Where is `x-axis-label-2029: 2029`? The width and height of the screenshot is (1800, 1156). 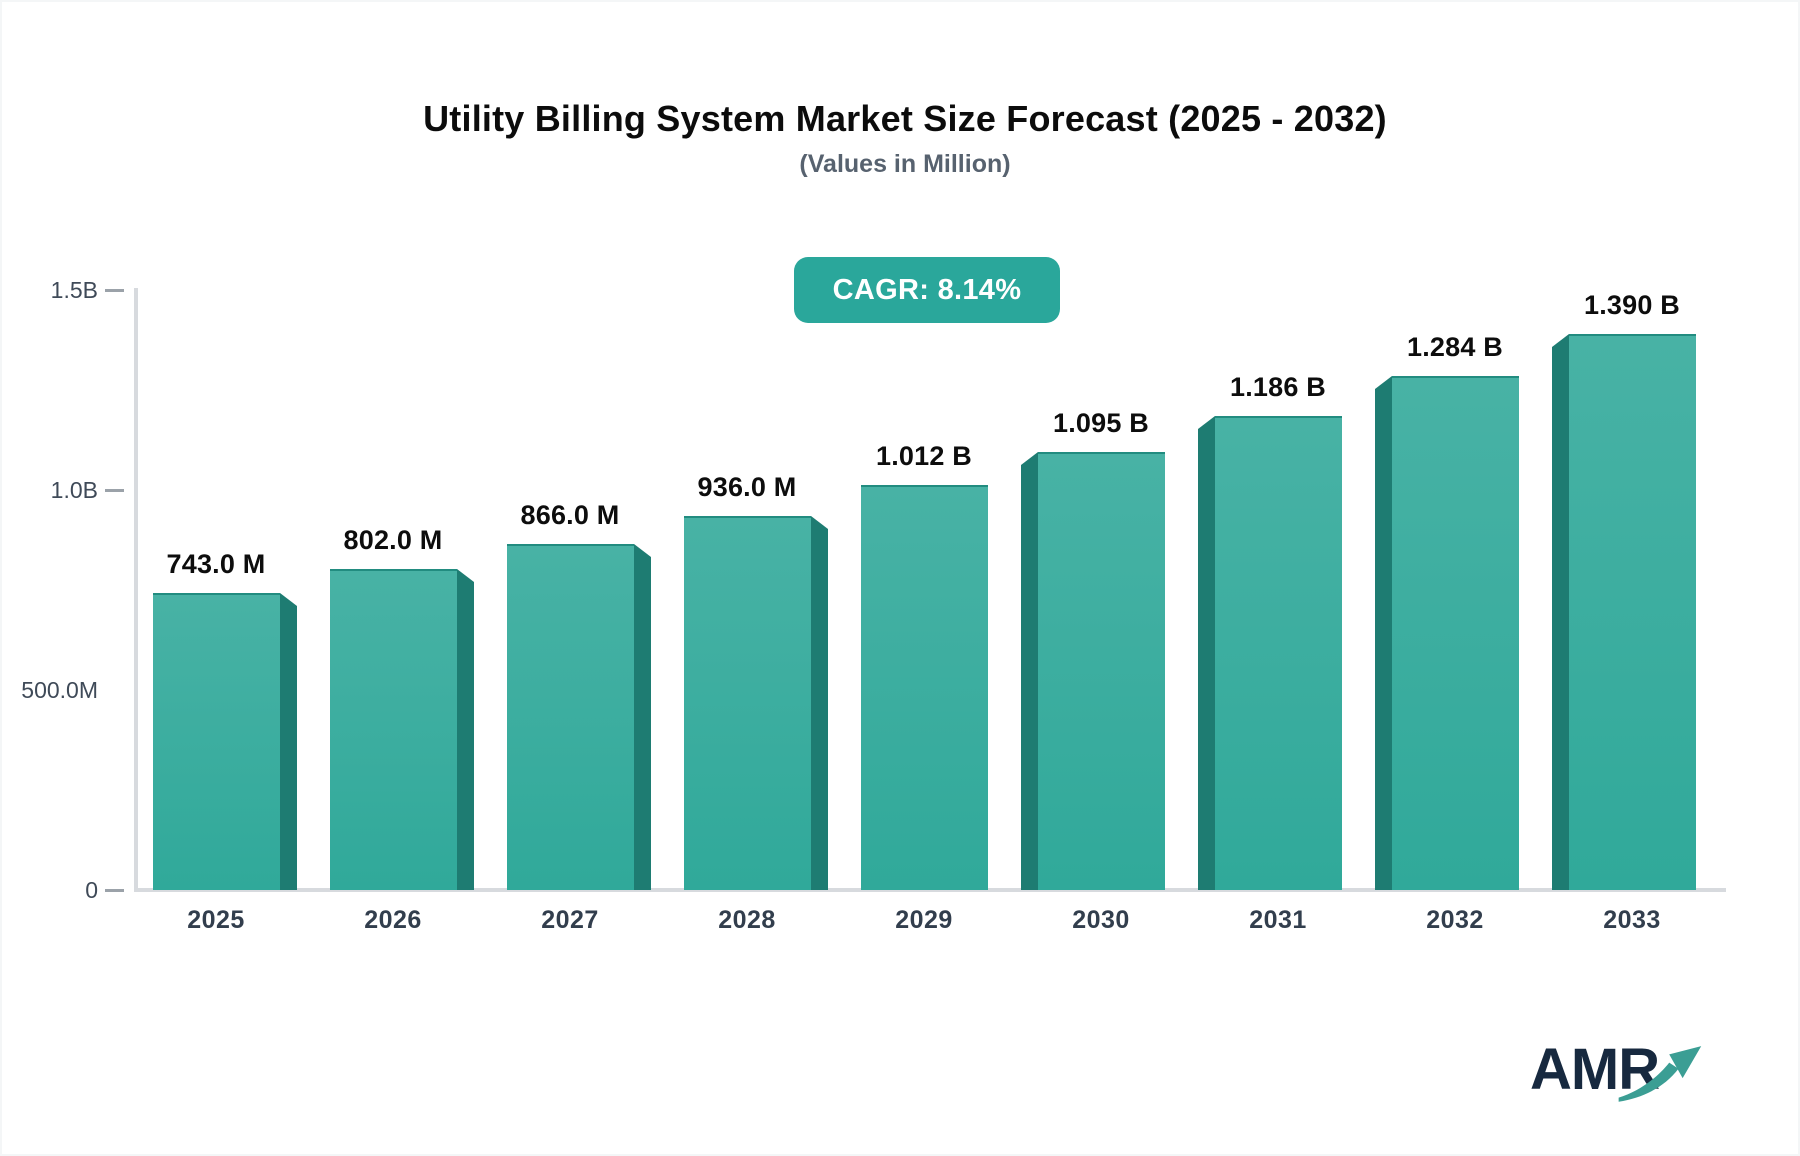
x-axis-label-2029: 2029 is located at coordinates (924, 920).